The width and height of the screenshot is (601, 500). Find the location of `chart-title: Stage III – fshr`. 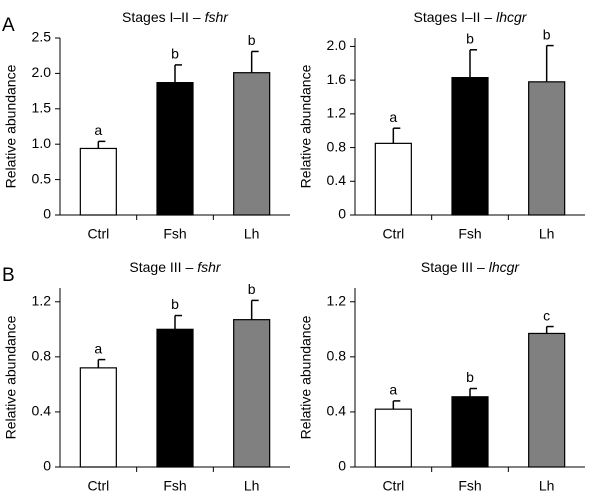

chart-title: Stage III – fshr is located at coordinates (175, 267).